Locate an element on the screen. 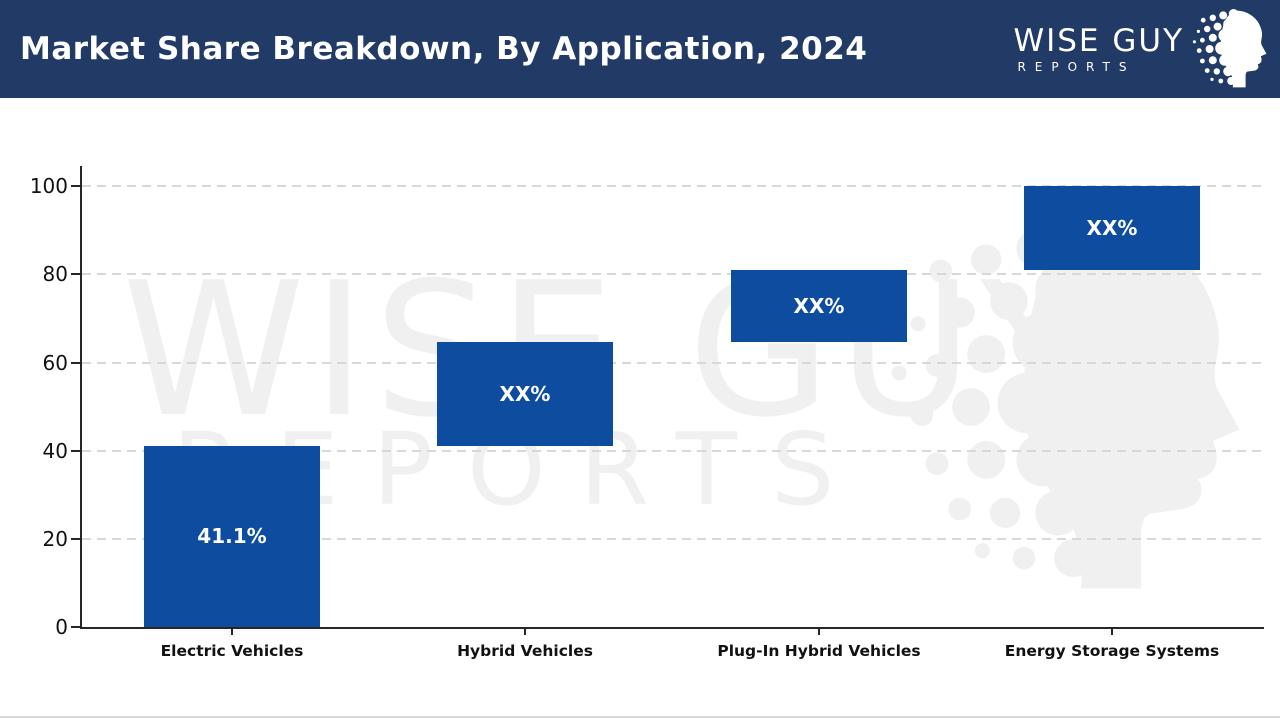 The image size is (1280, 720). x-category-label: Energy Storage Systems is located at coordinates (1112, 651).